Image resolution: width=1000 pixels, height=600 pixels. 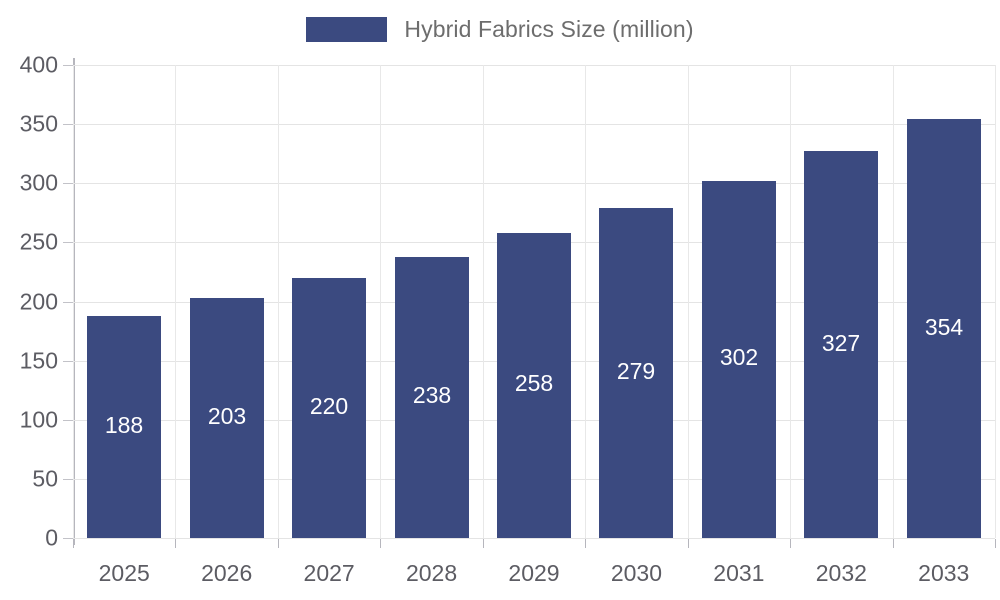 I want to click on bar: 220, so click(x=329, y=407).